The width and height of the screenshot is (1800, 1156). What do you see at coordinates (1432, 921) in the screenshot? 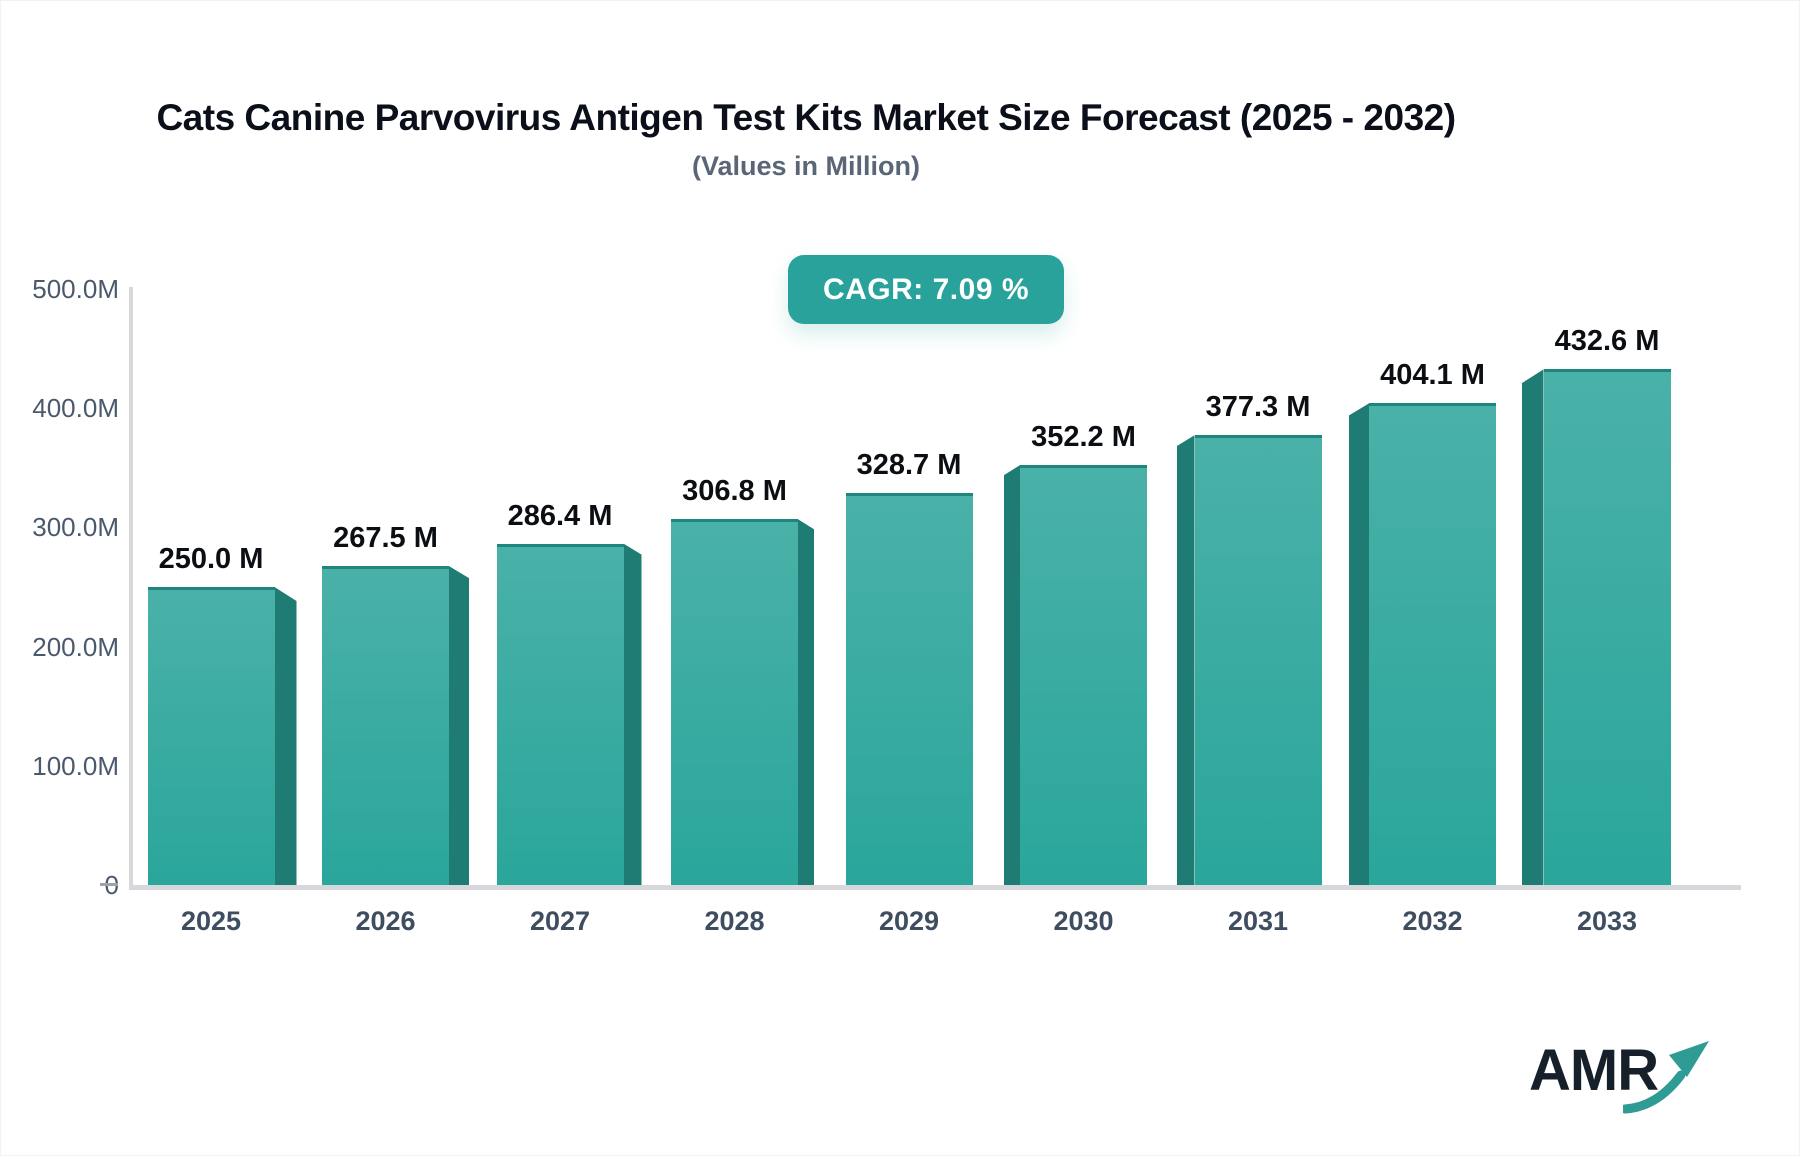
I see `x-axis-label: 2032` at bounding box center [1432, 921].